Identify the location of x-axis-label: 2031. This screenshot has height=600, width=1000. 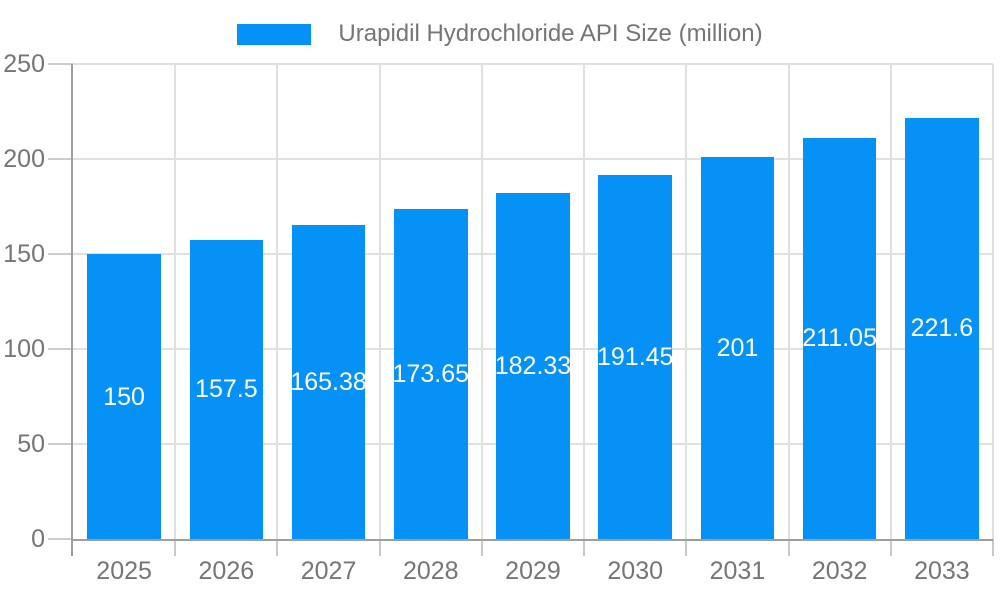
(737, 571).